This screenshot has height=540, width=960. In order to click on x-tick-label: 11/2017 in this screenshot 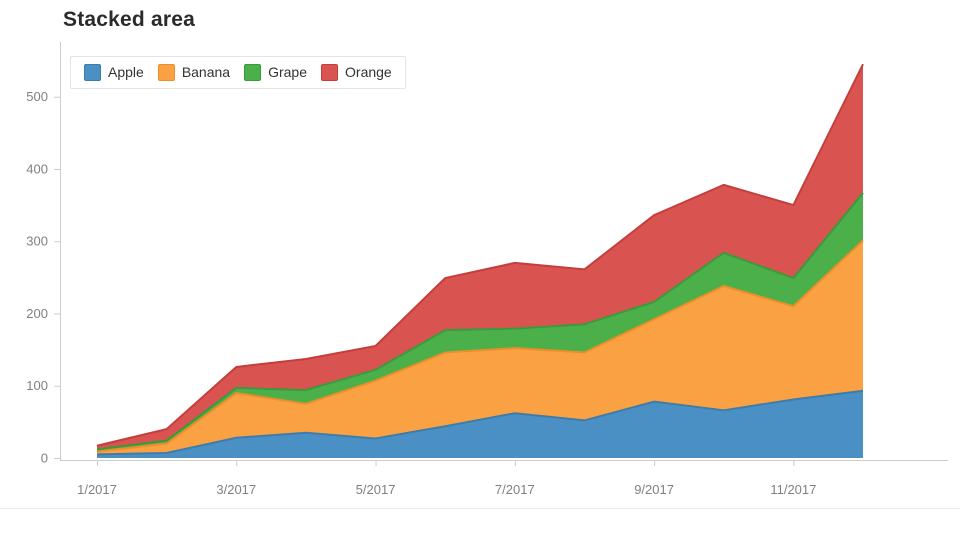, I will do `click(793, 489)`.